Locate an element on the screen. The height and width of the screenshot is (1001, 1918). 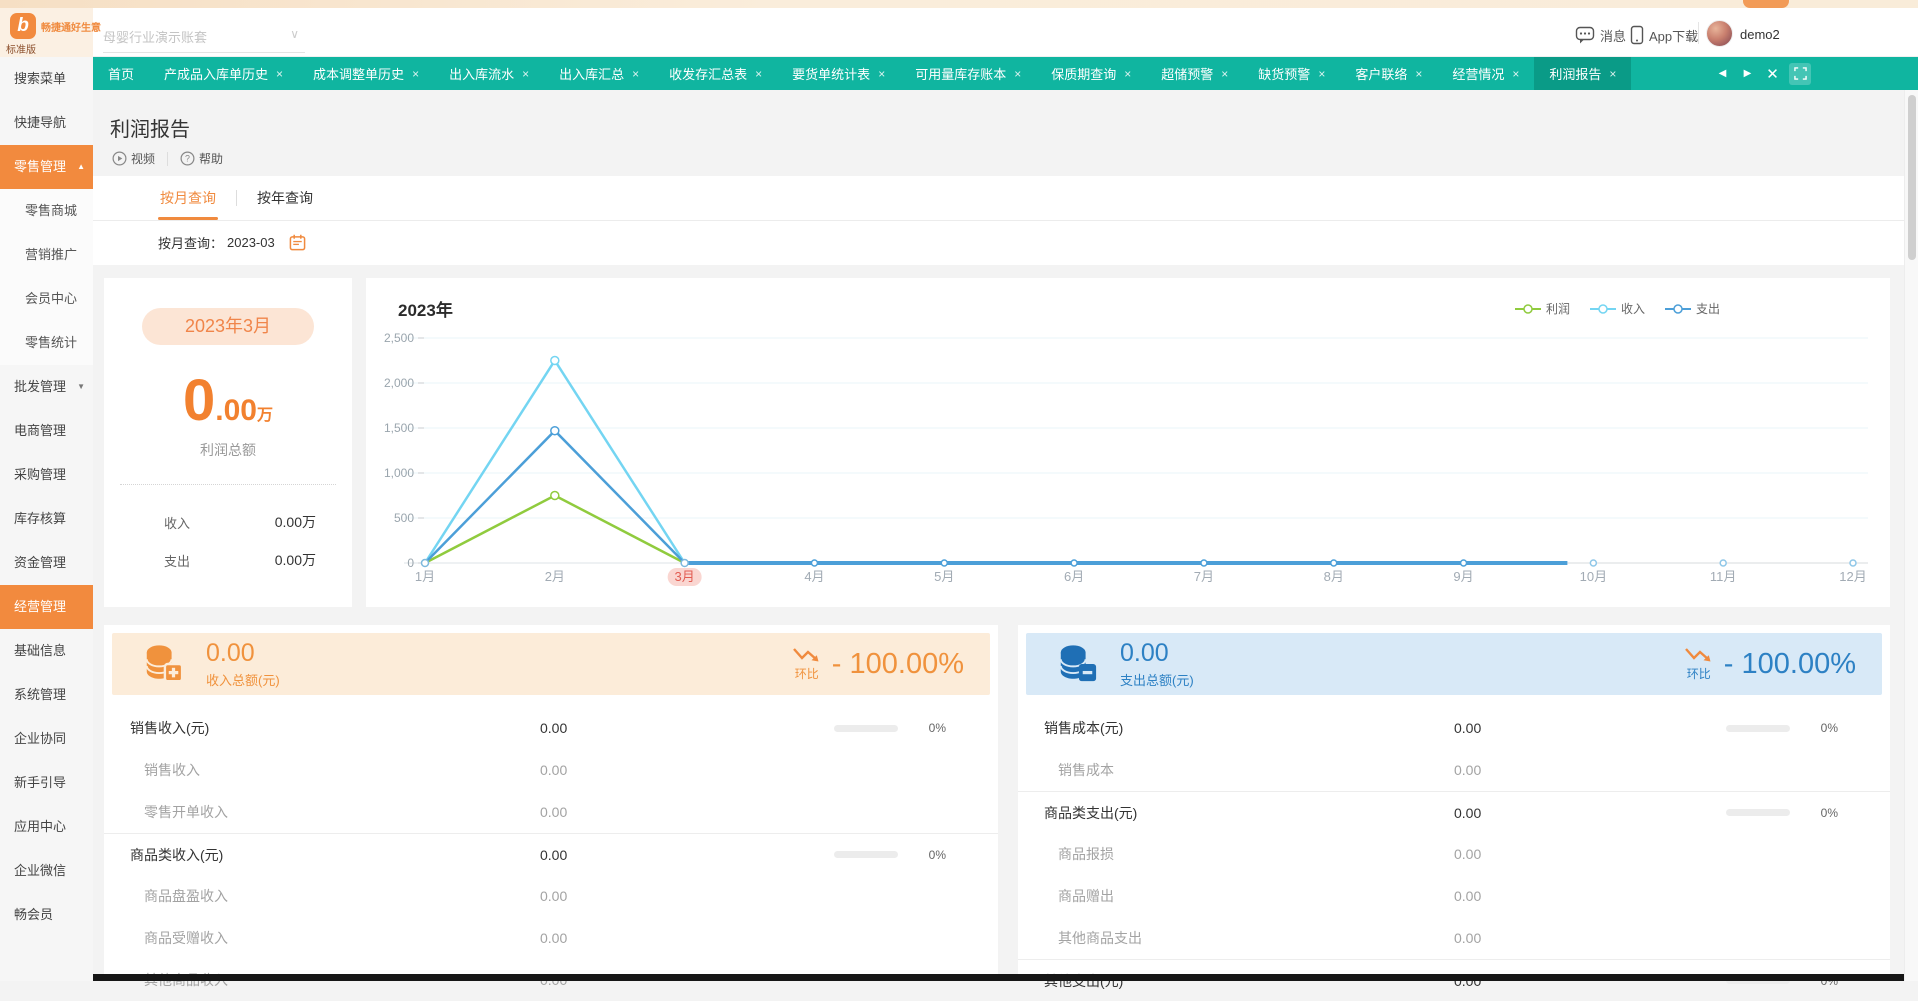
sidebar-item-应用中心: 应用中心 is located at coordinates (40, 826).